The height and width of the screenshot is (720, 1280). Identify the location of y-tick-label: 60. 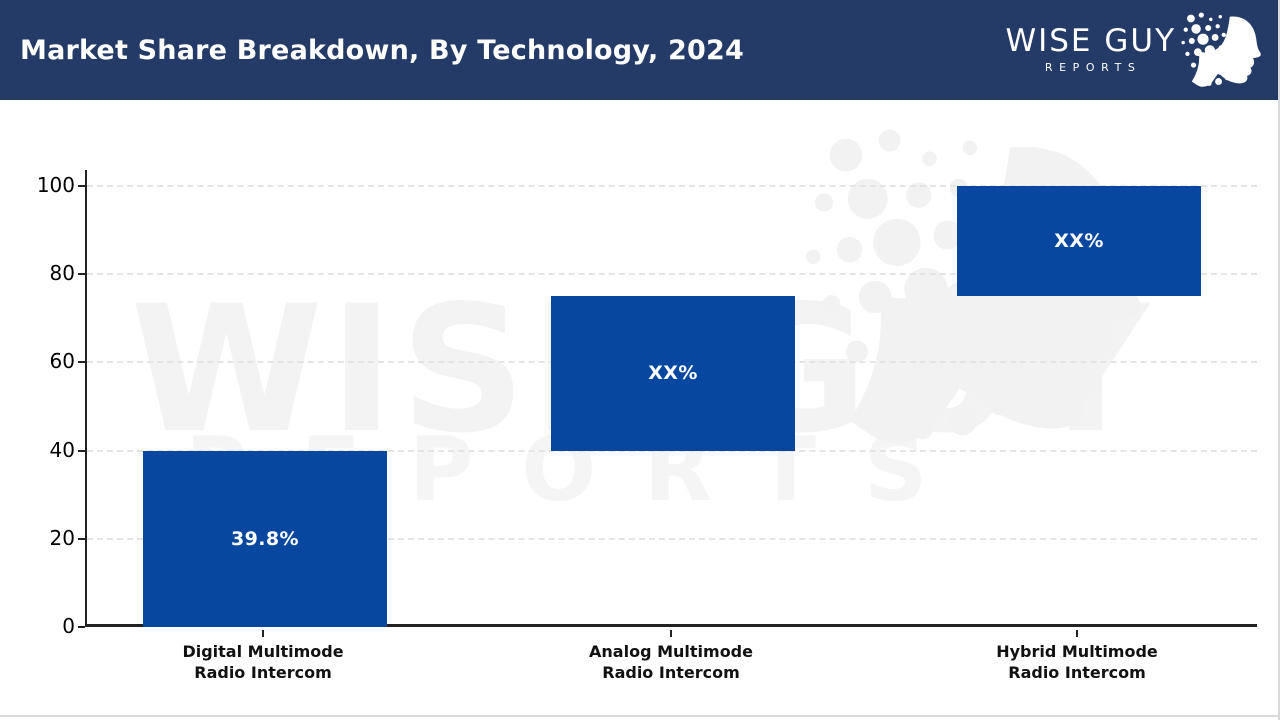
(62, 361).